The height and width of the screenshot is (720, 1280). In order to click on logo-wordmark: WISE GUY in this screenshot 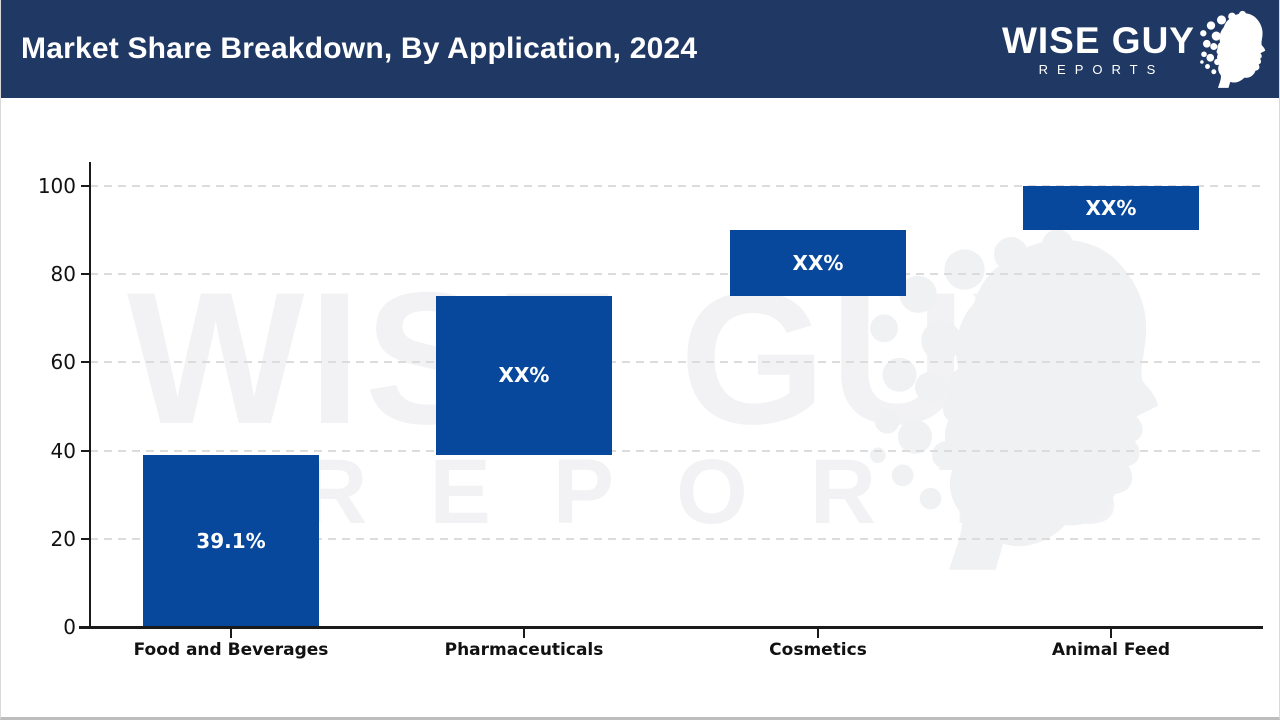, I will do `click(1098, 40)`.